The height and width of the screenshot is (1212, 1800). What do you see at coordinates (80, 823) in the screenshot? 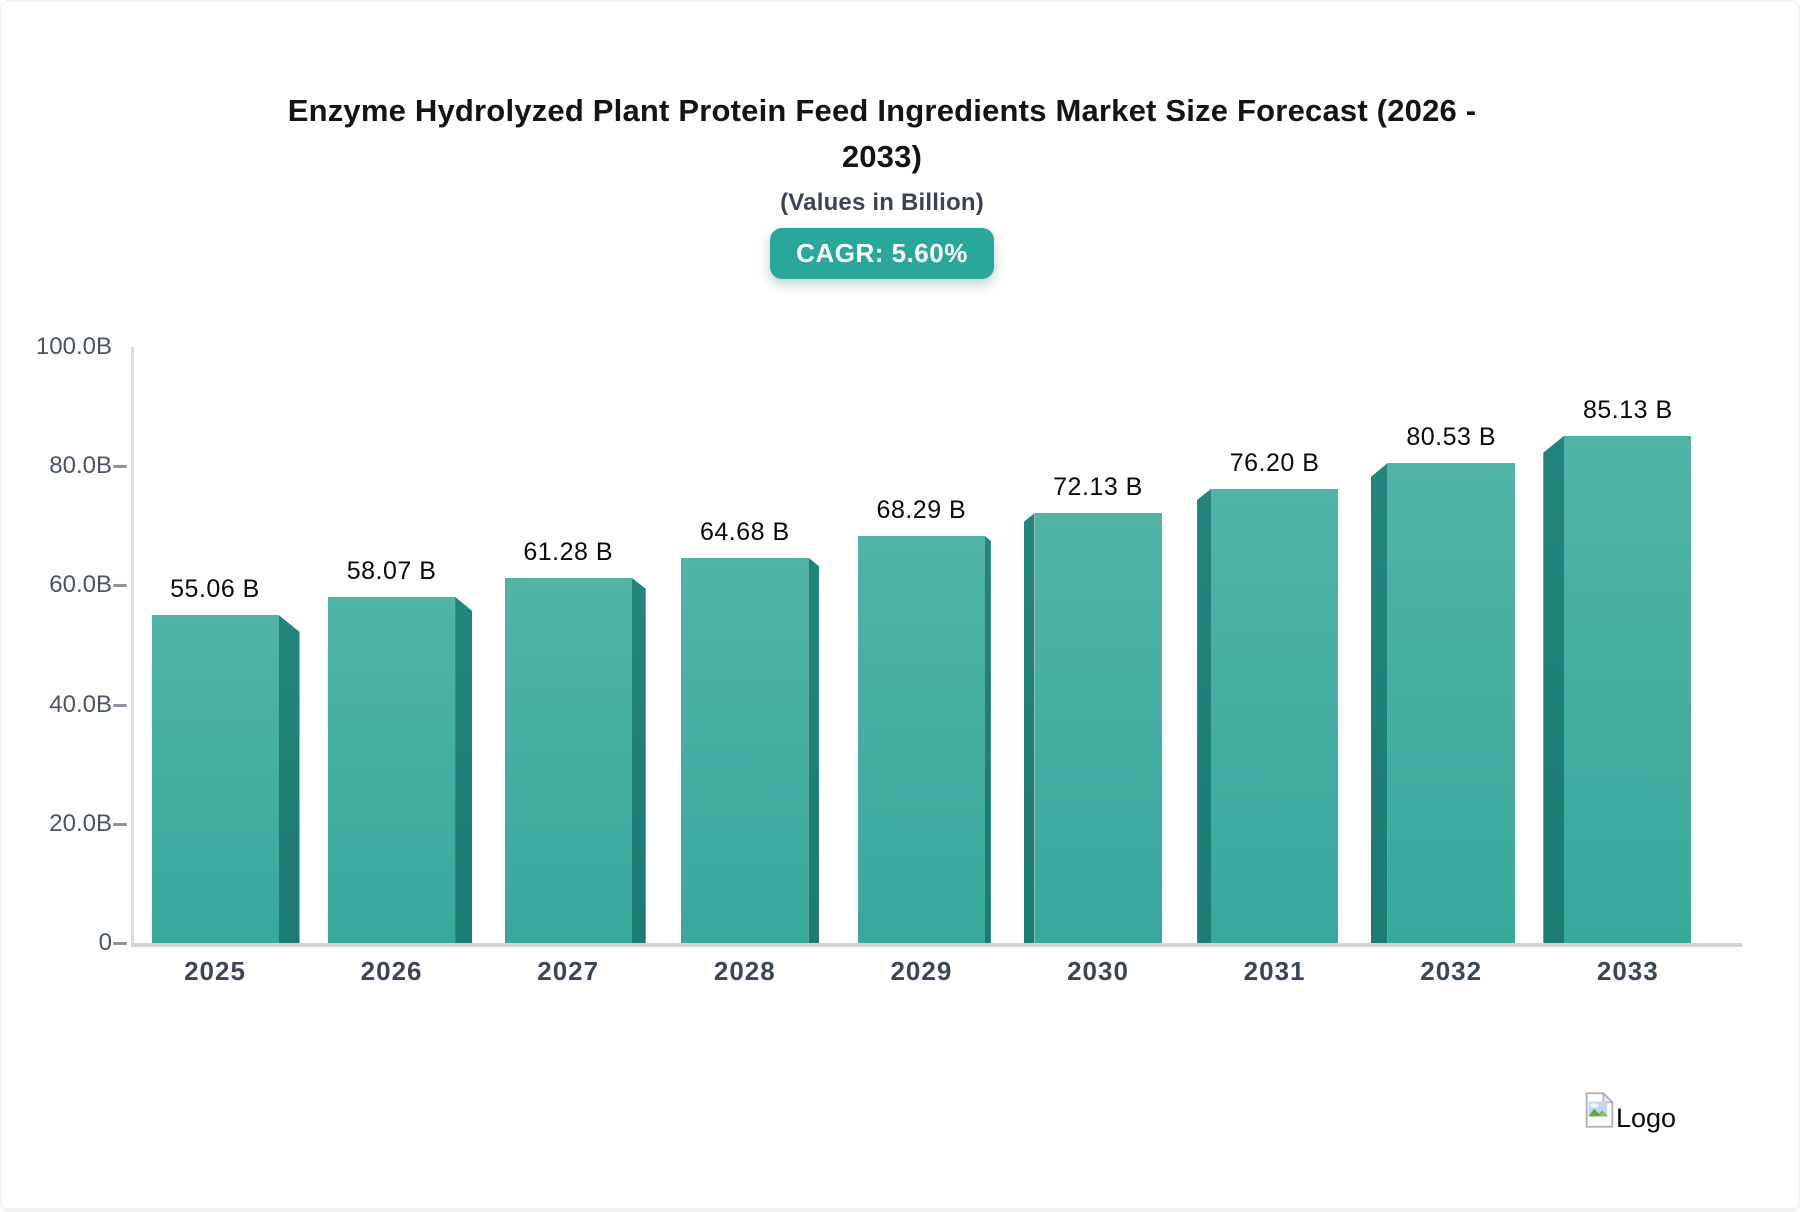
I see `y-axis-label: 20.0B` at bounding box center [80, 823].